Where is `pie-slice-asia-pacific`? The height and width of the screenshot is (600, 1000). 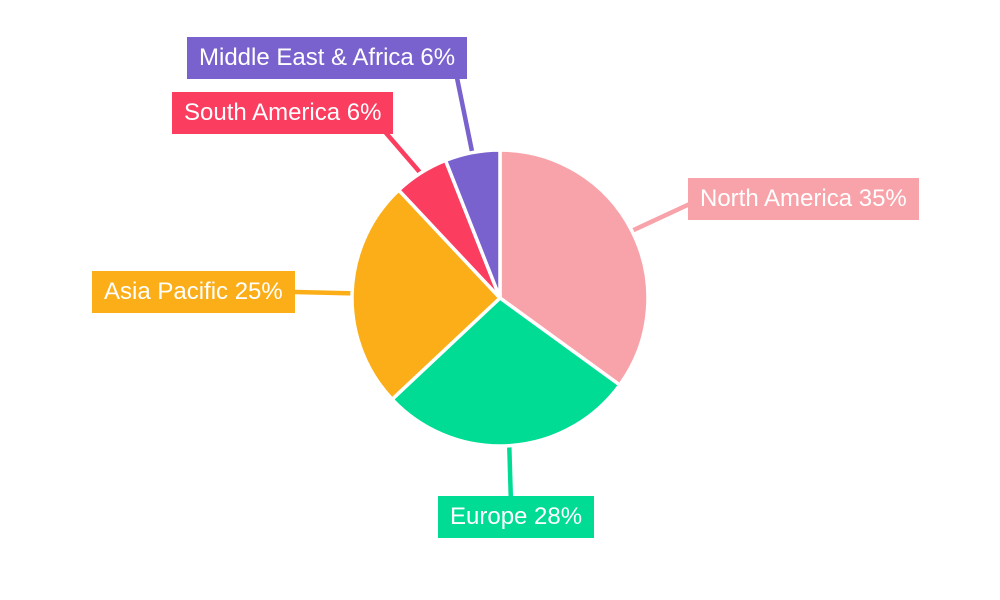 pie-slice-asia-pacific is located at coordinates (426, 295).